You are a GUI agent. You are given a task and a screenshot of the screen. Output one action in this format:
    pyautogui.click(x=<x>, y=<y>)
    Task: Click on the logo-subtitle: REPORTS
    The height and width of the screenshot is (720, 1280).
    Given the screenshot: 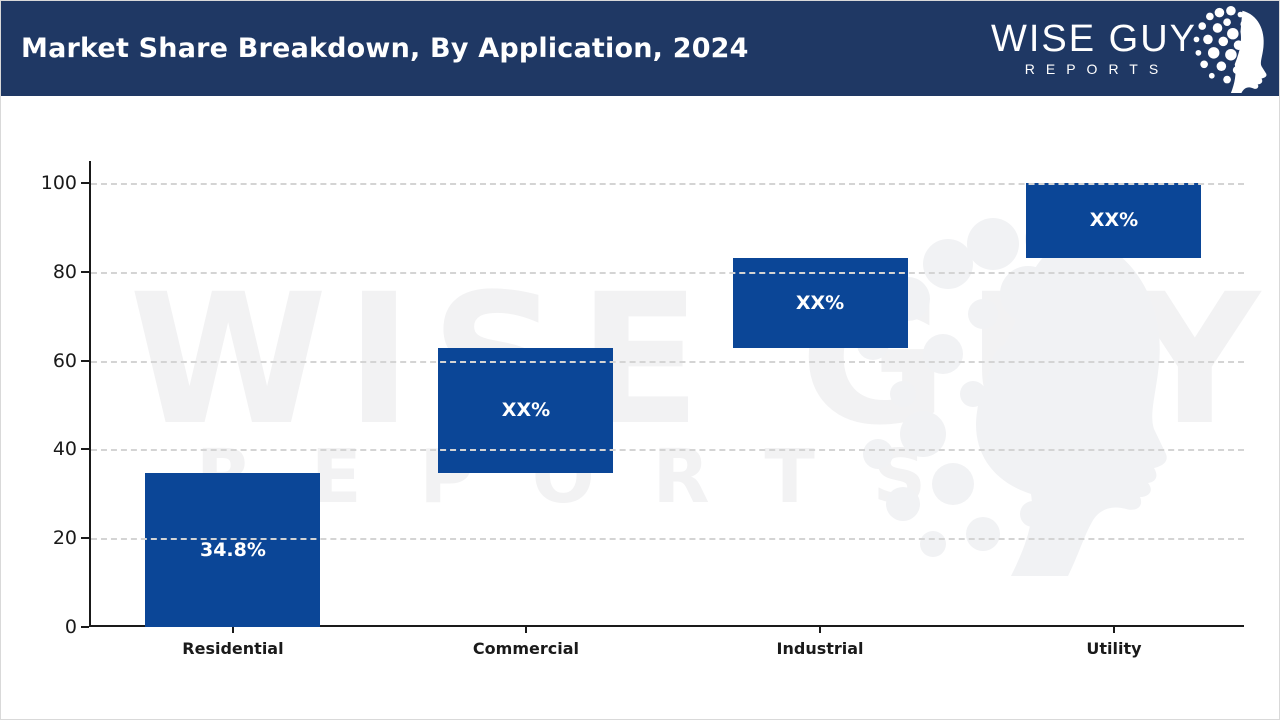 What is the action you would take?
    pyautogui.click(x=1097, y=69)
    